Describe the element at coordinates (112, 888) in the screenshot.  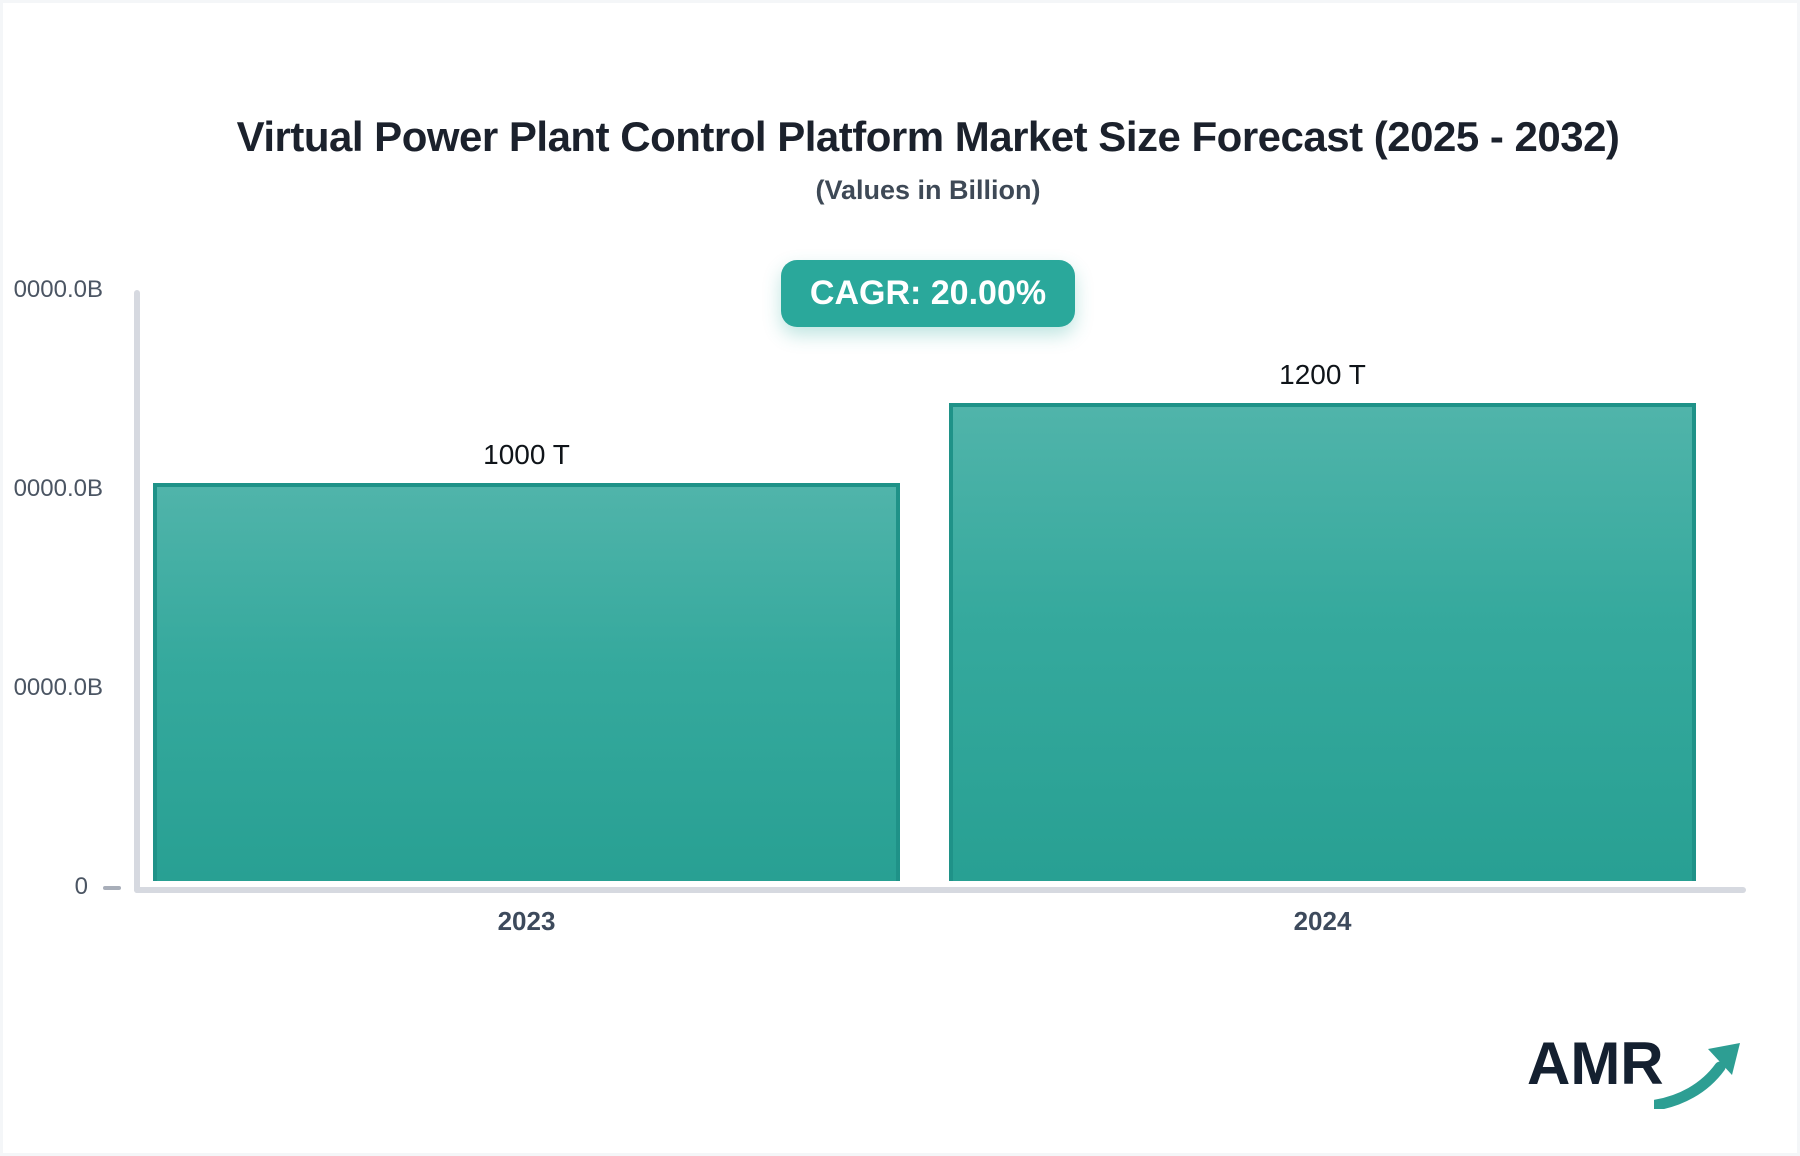
I see `y-axis-zero-tick-dash` at that location.